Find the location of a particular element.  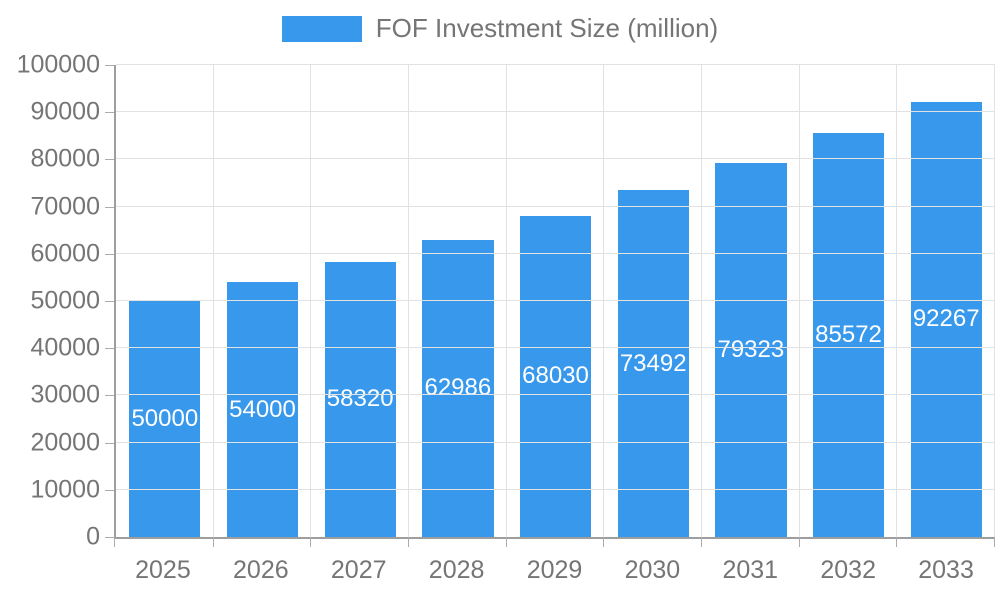

x-axis-label: 2032 is located at coordinates (848, 570).